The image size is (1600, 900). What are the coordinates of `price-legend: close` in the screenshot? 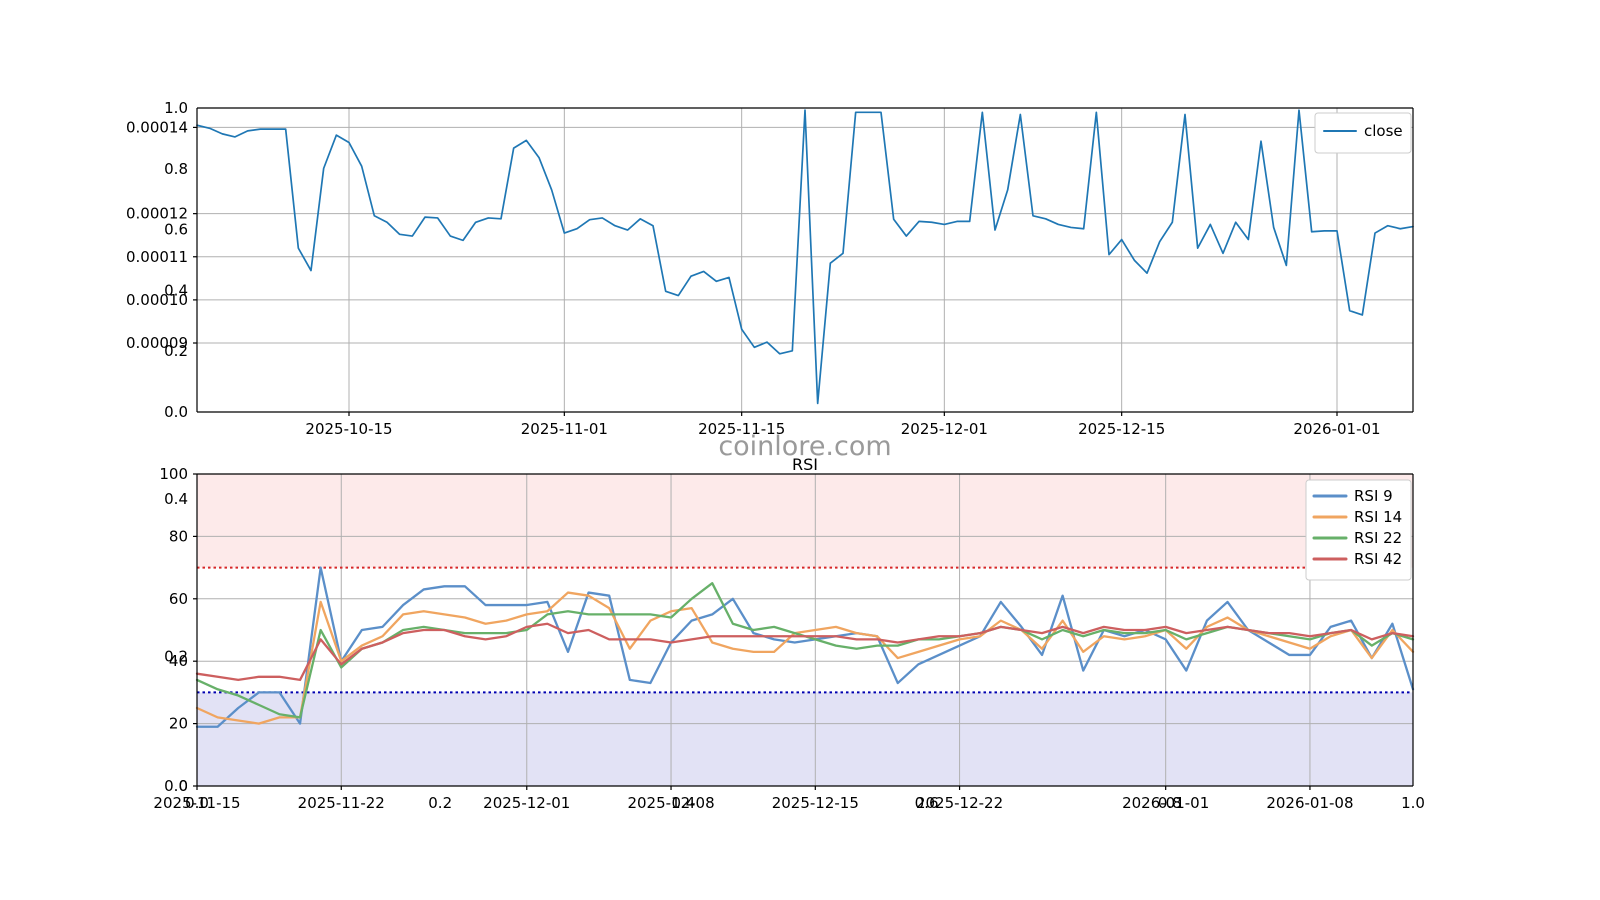 It's located at (1363, 133).